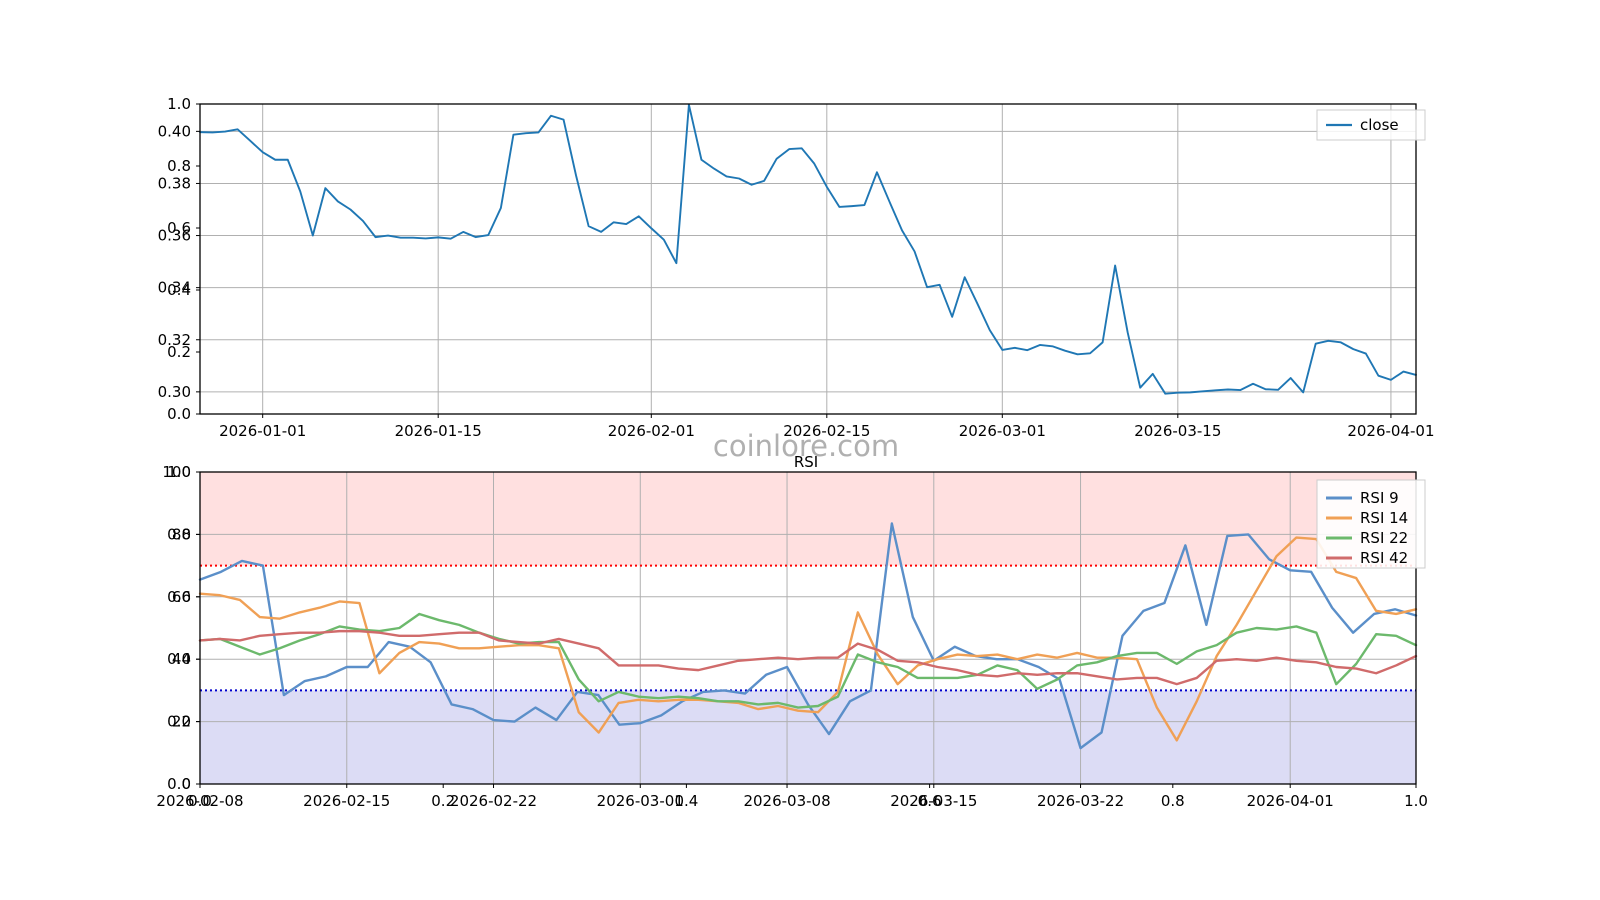 The image size is (1600, 900). I want to click on rsi-x-tick-2026-02-15: 2026-02-15, so click(346, 801).